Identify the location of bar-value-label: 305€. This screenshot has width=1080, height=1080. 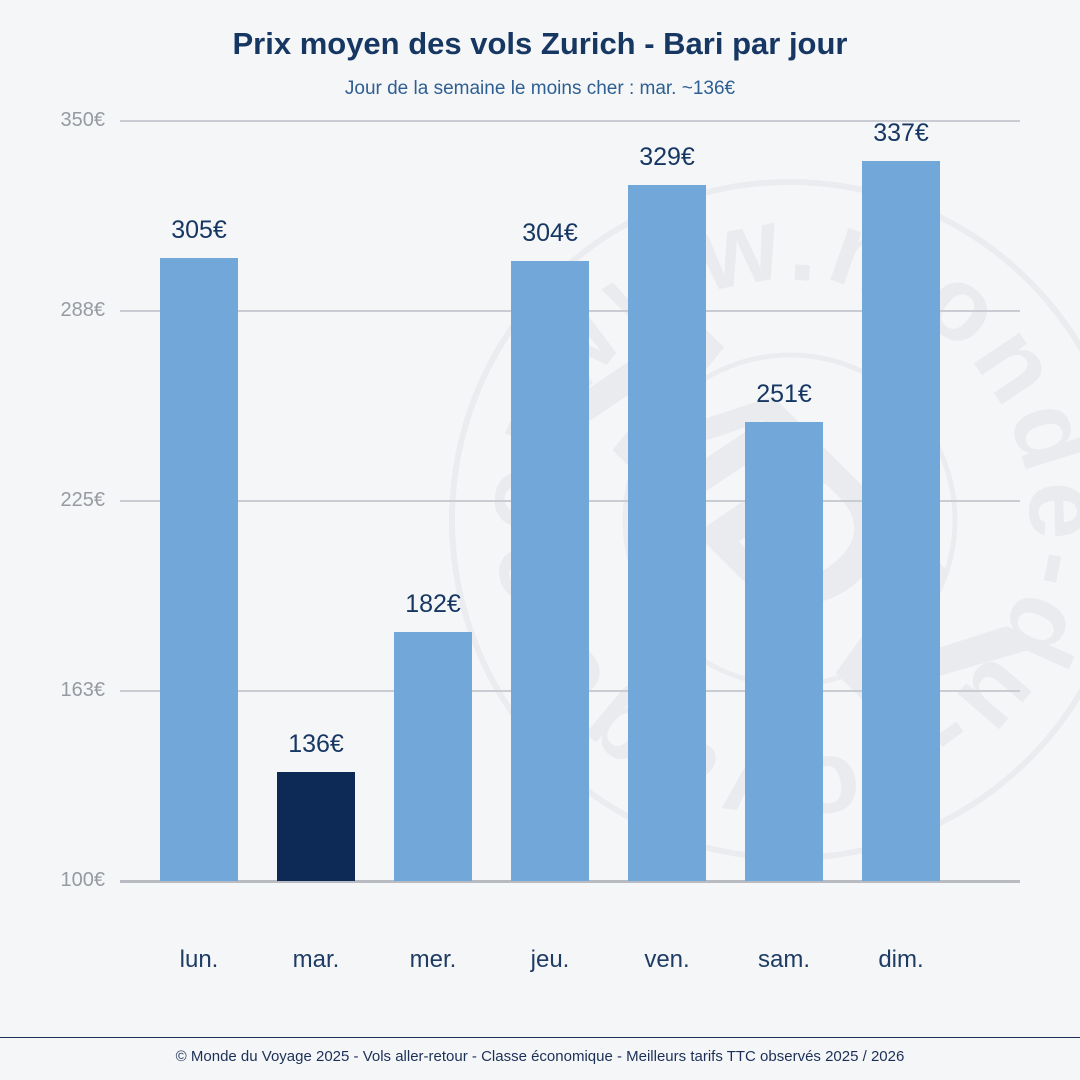
(199, 229).